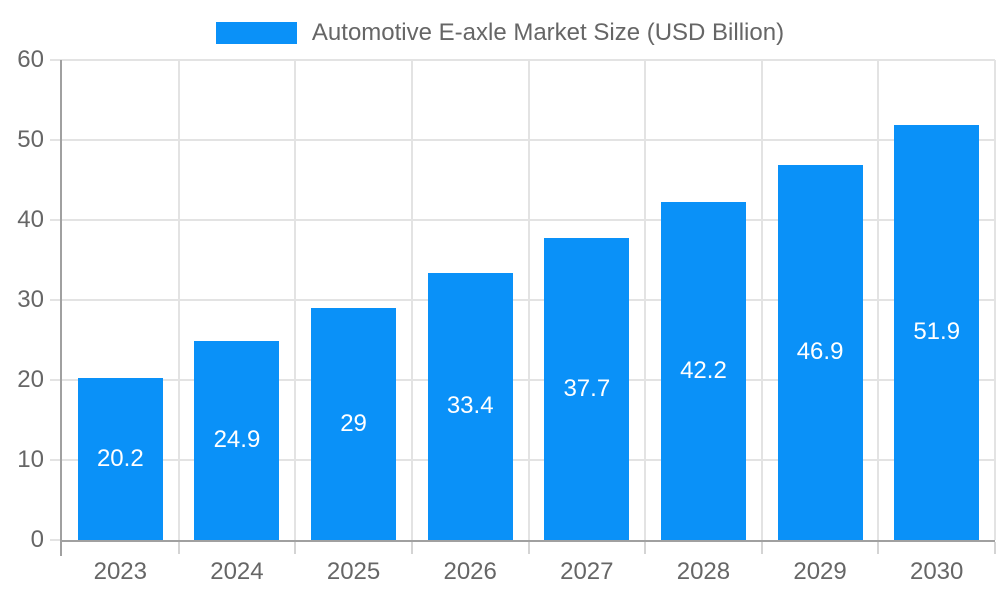 This screenshot has height=600, width=1000. What do you see at coordinates (587, 571) in the screenshot?
I see `x-axis-tick-label: 2027` at bounding box center [587, 571].